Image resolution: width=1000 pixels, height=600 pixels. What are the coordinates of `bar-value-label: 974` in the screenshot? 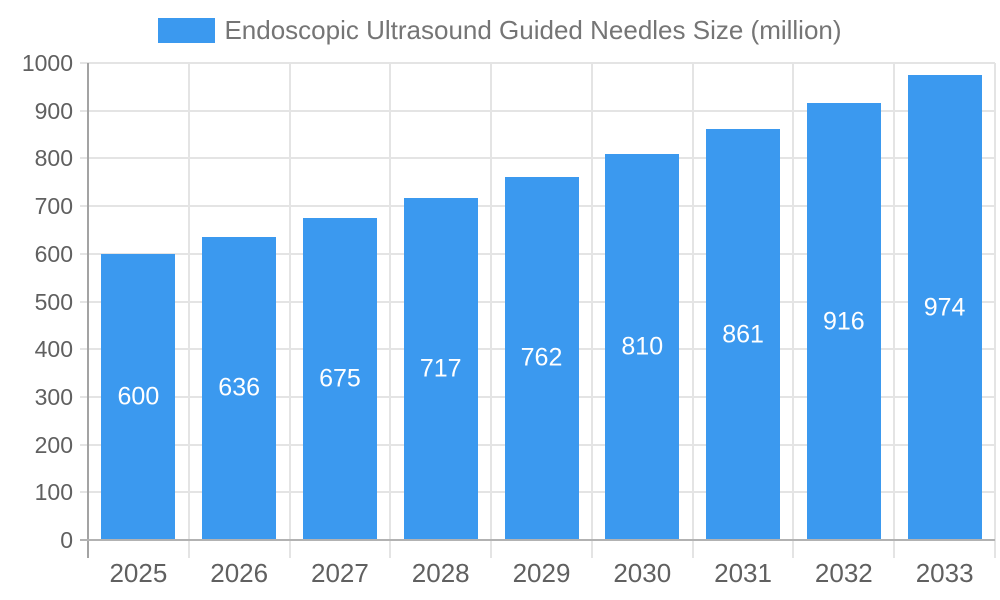 It's located at (944, 307).